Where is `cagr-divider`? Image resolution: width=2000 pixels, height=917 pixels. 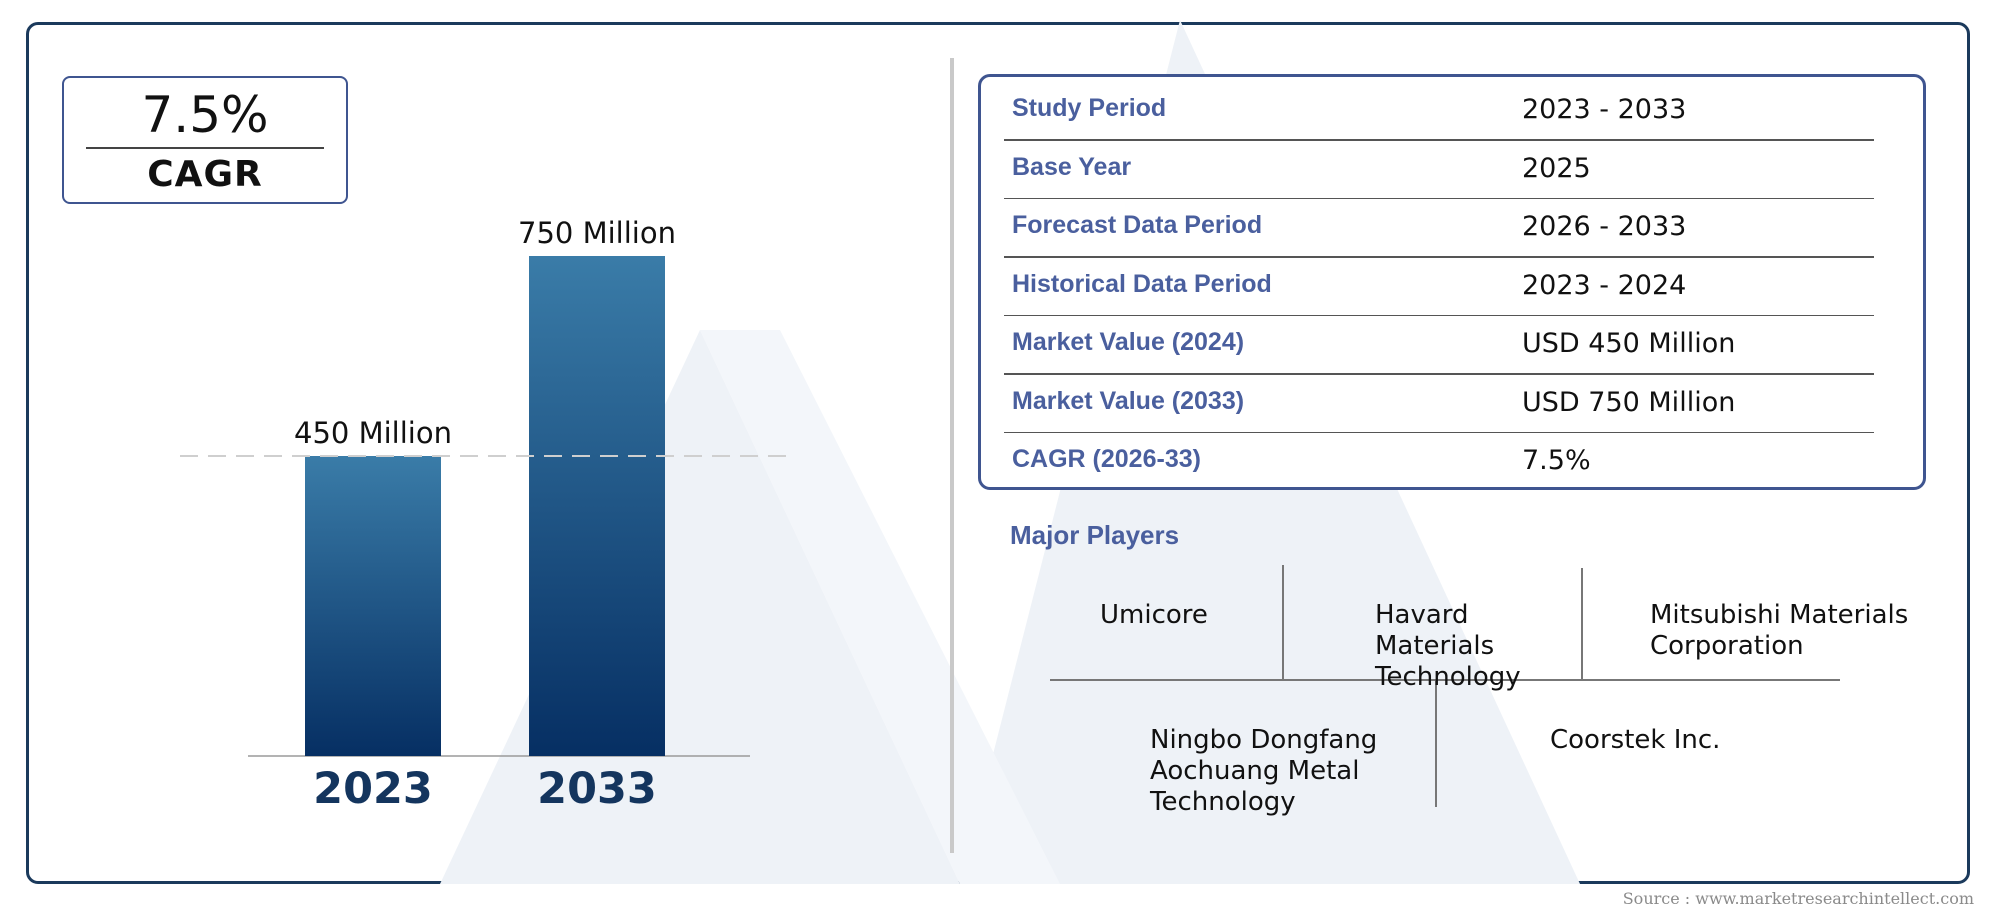 cagr-divider is located at coordinates (205, 148).